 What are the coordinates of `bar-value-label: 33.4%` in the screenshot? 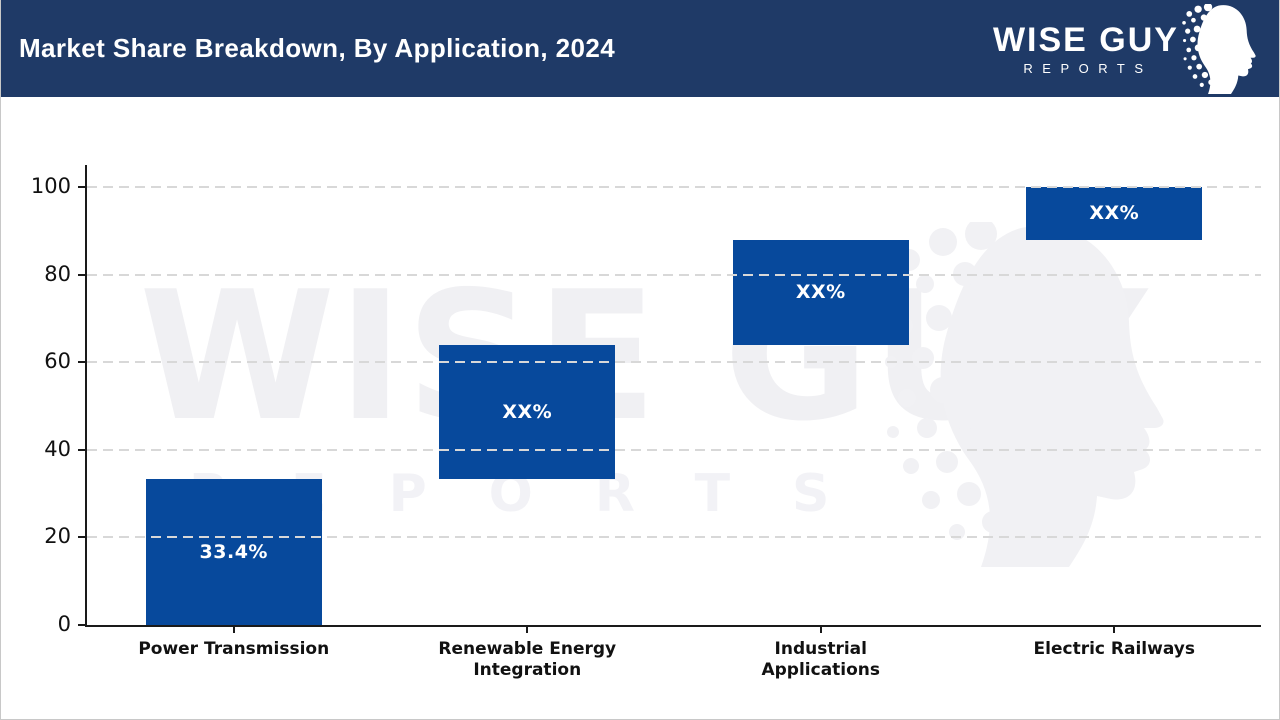 It's located at (233, 551).